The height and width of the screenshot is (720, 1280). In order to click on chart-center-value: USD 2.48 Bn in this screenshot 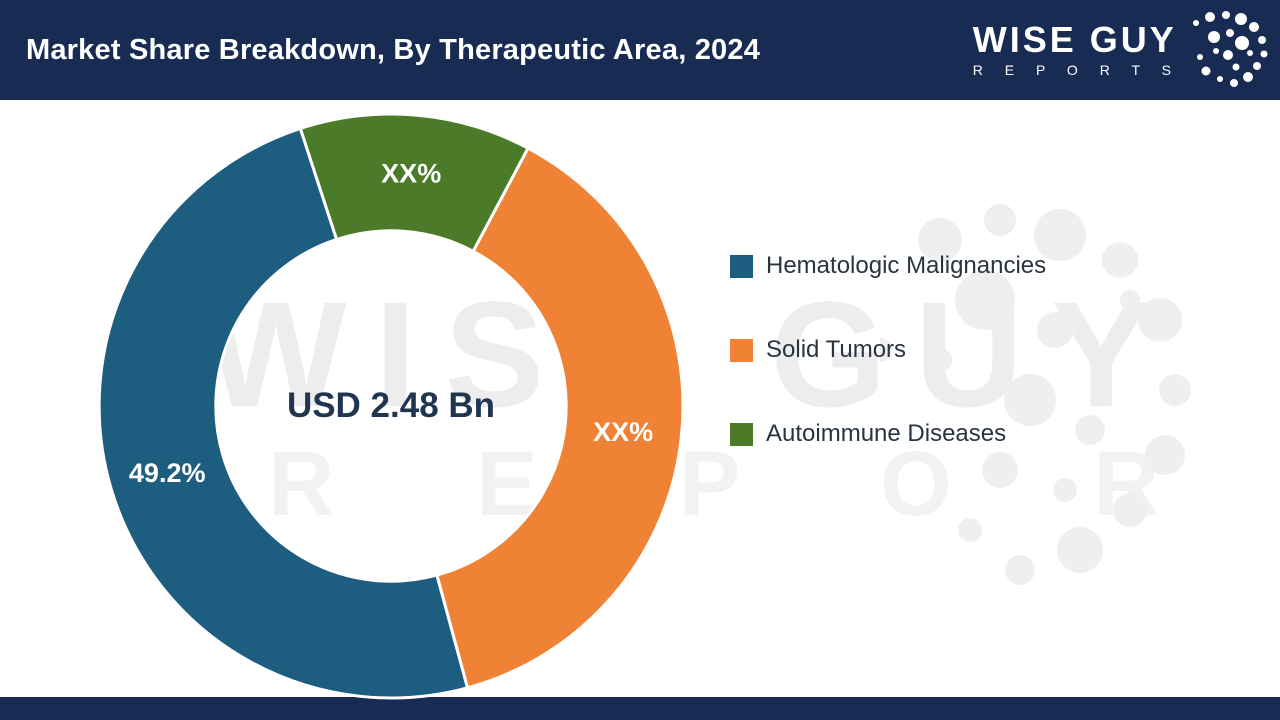, I will do `click(391, 405)`.